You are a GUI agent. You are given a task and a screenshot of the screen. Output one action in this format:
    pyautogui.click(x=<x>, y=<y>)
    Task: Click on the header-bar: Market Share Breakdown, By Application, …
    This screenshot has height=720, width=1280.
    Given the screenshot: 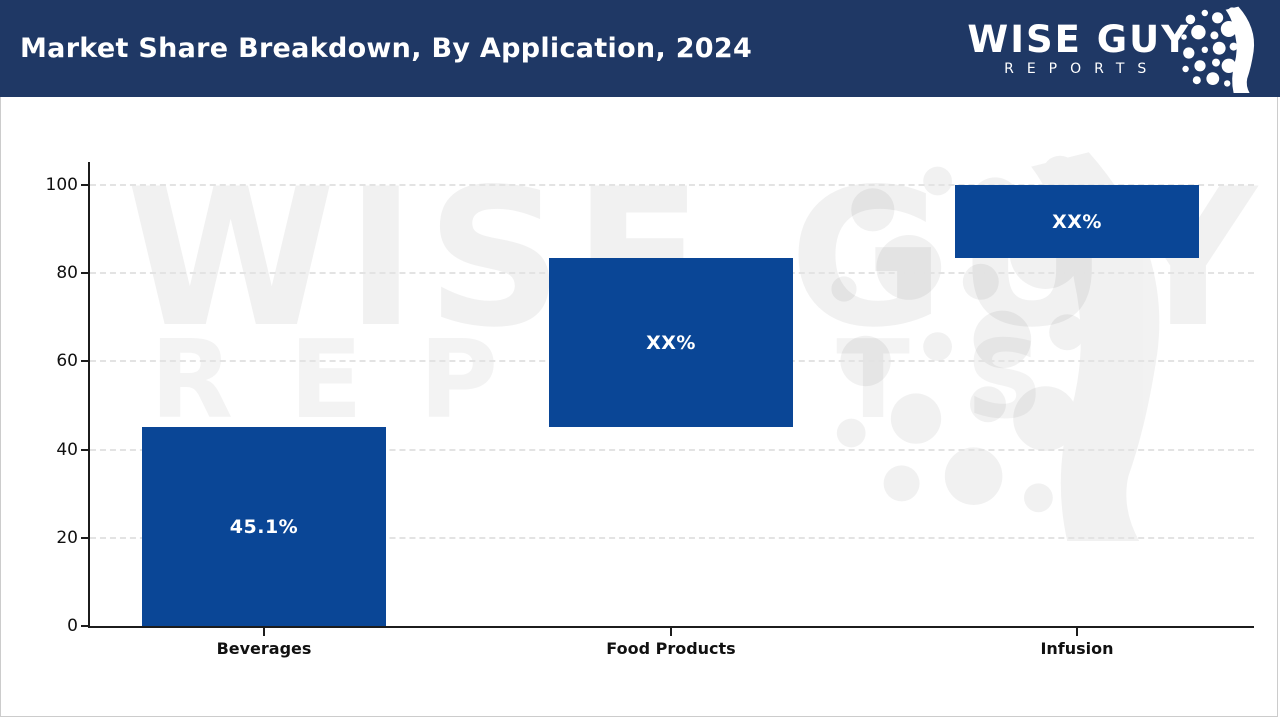 What is the action you would take?
    pyautogui.click(x=640, y=48)
    